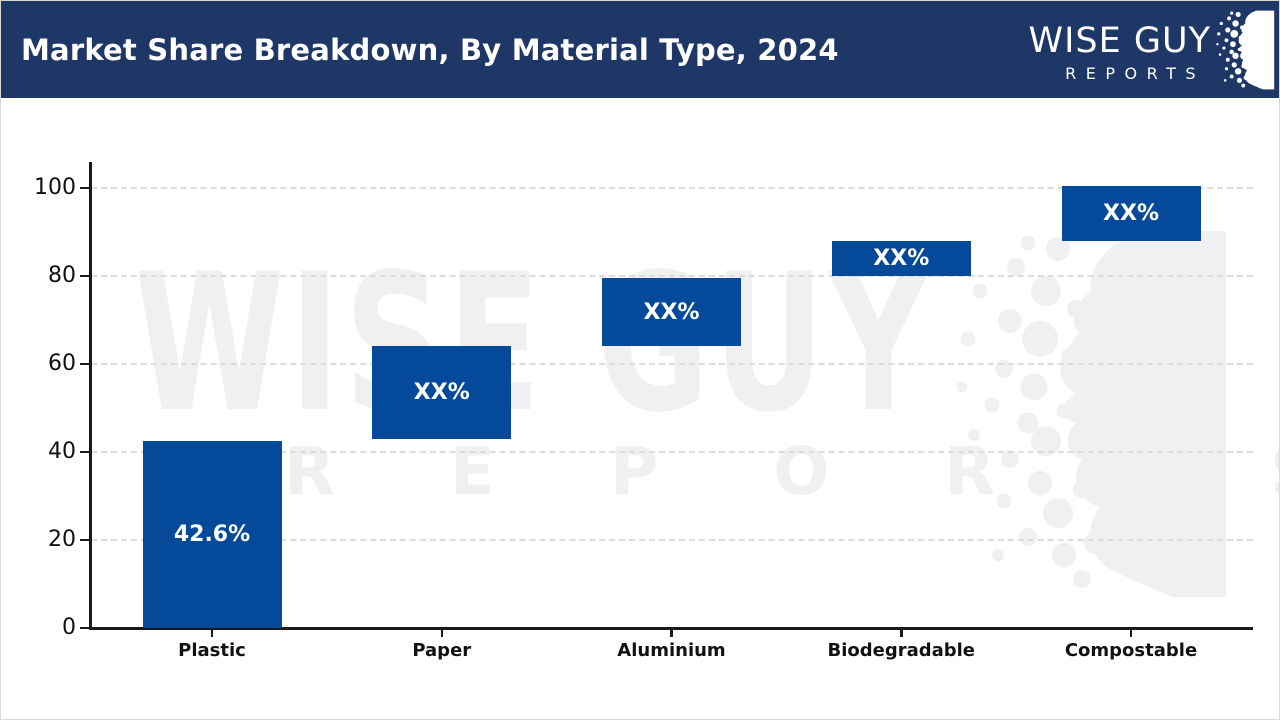 The height and width of the screenshot is (720, 1280). I want to click on y-axis-tick-label: 40, so click(62, 451).